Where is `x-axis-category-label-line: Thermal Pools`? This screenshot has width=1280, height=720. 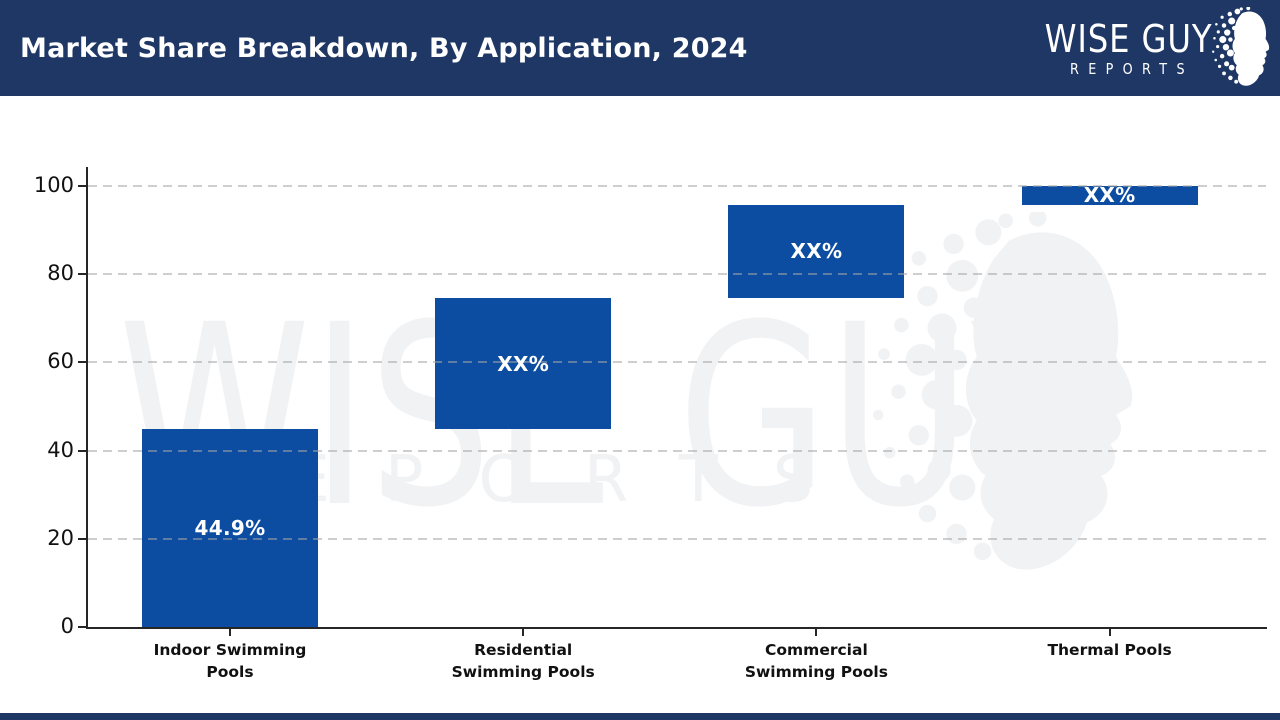
x-axis-category-label-line: Thermal Pools is located at coordinates (1109, 650).